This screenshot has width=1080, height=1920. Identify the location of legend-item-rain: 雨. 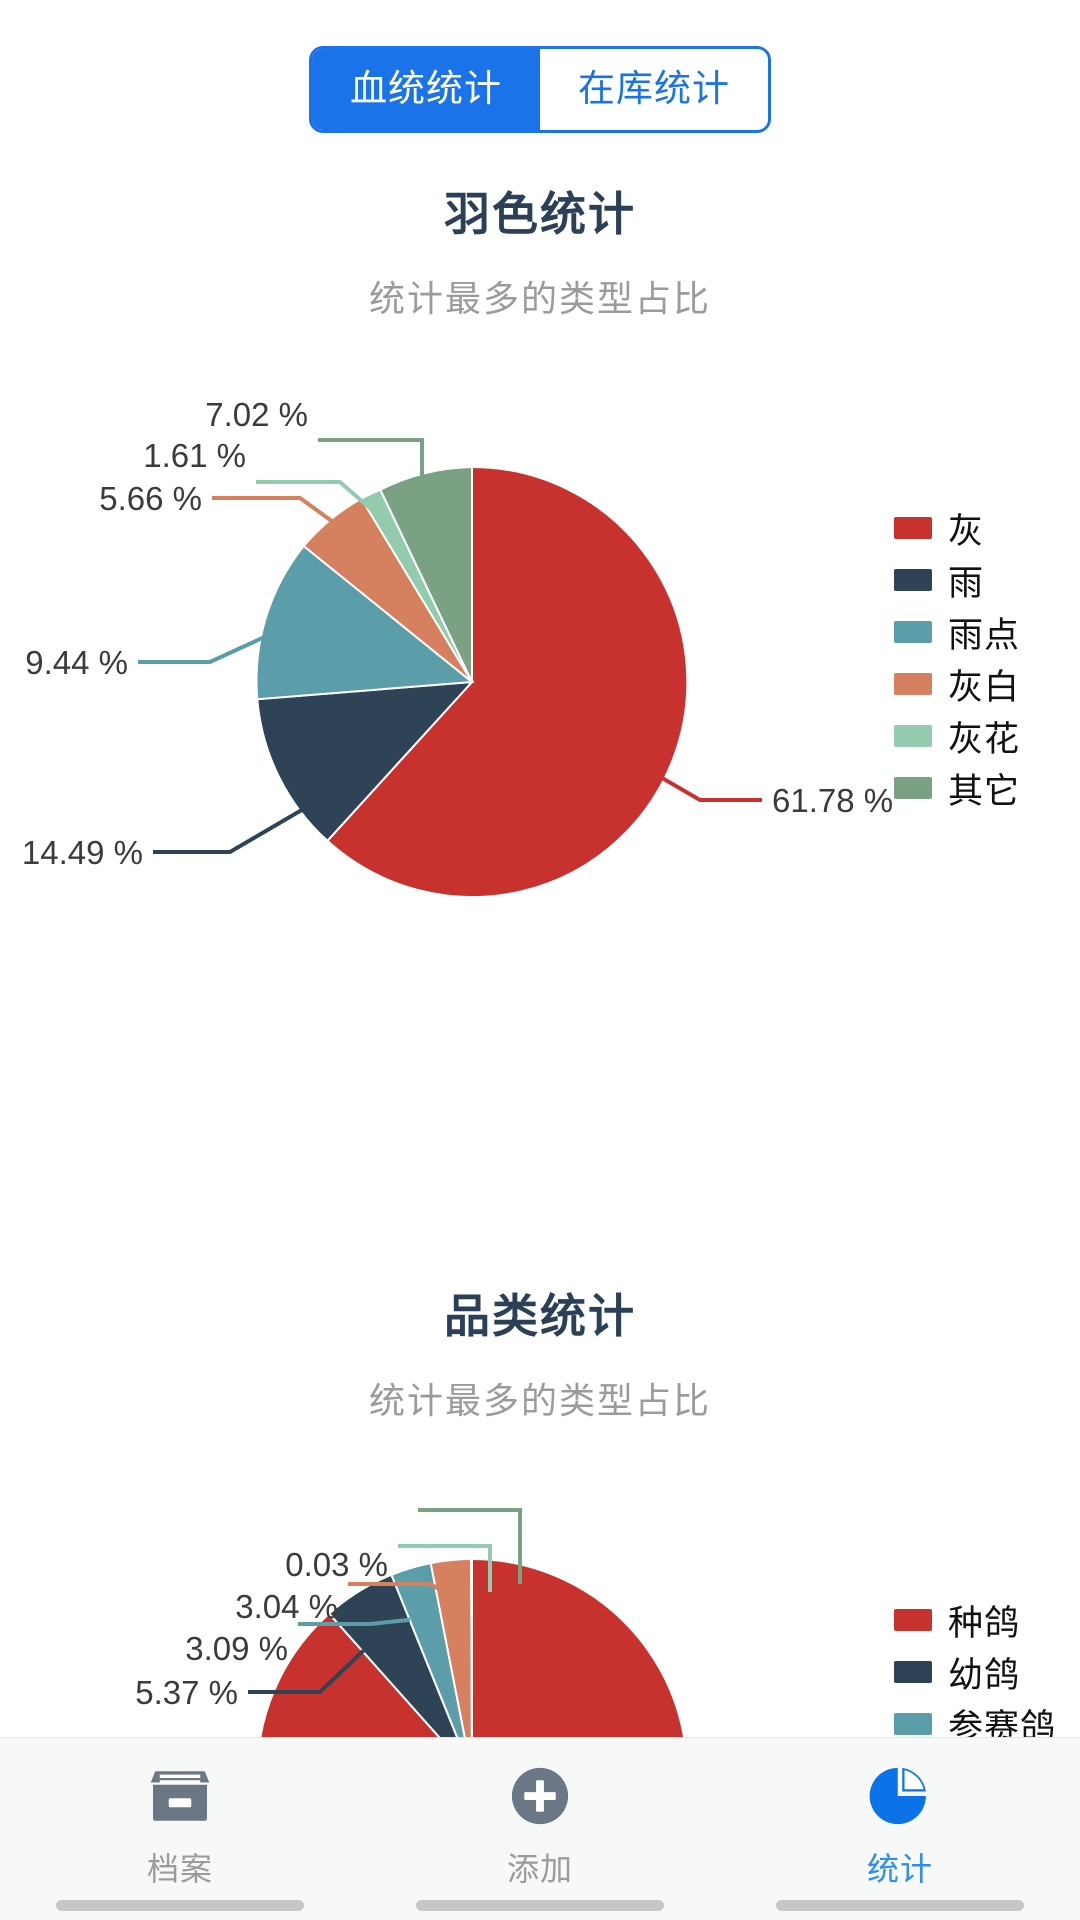
(957, 580).